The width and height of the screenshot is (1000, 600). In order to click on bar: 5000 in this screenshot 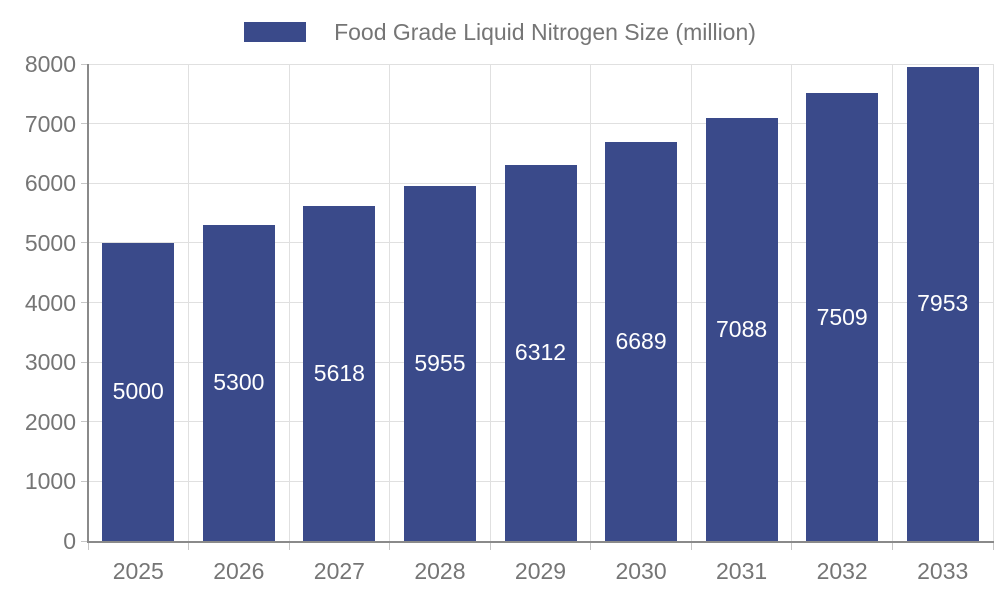, I will do `click(138, 391)`.